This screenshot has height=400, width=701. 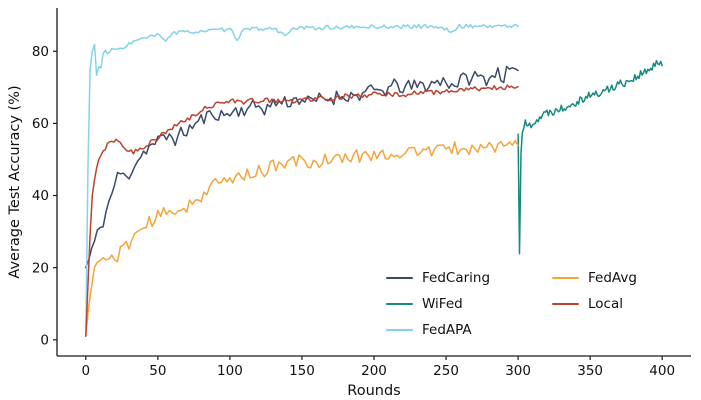 I want to click on legend-column: FedAvg Local, so click(x=616, y=304).